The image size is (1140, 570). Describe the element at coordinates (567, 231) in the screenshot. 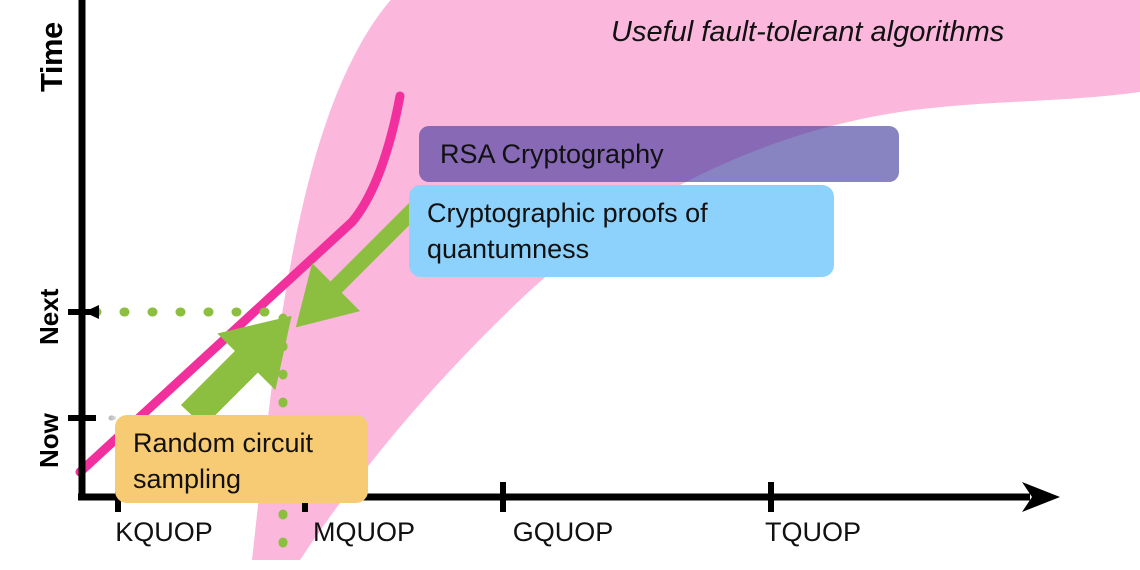

I see `callout-cryptographic-proofs-label: Cryptographic proofs of quantumness` at that location.